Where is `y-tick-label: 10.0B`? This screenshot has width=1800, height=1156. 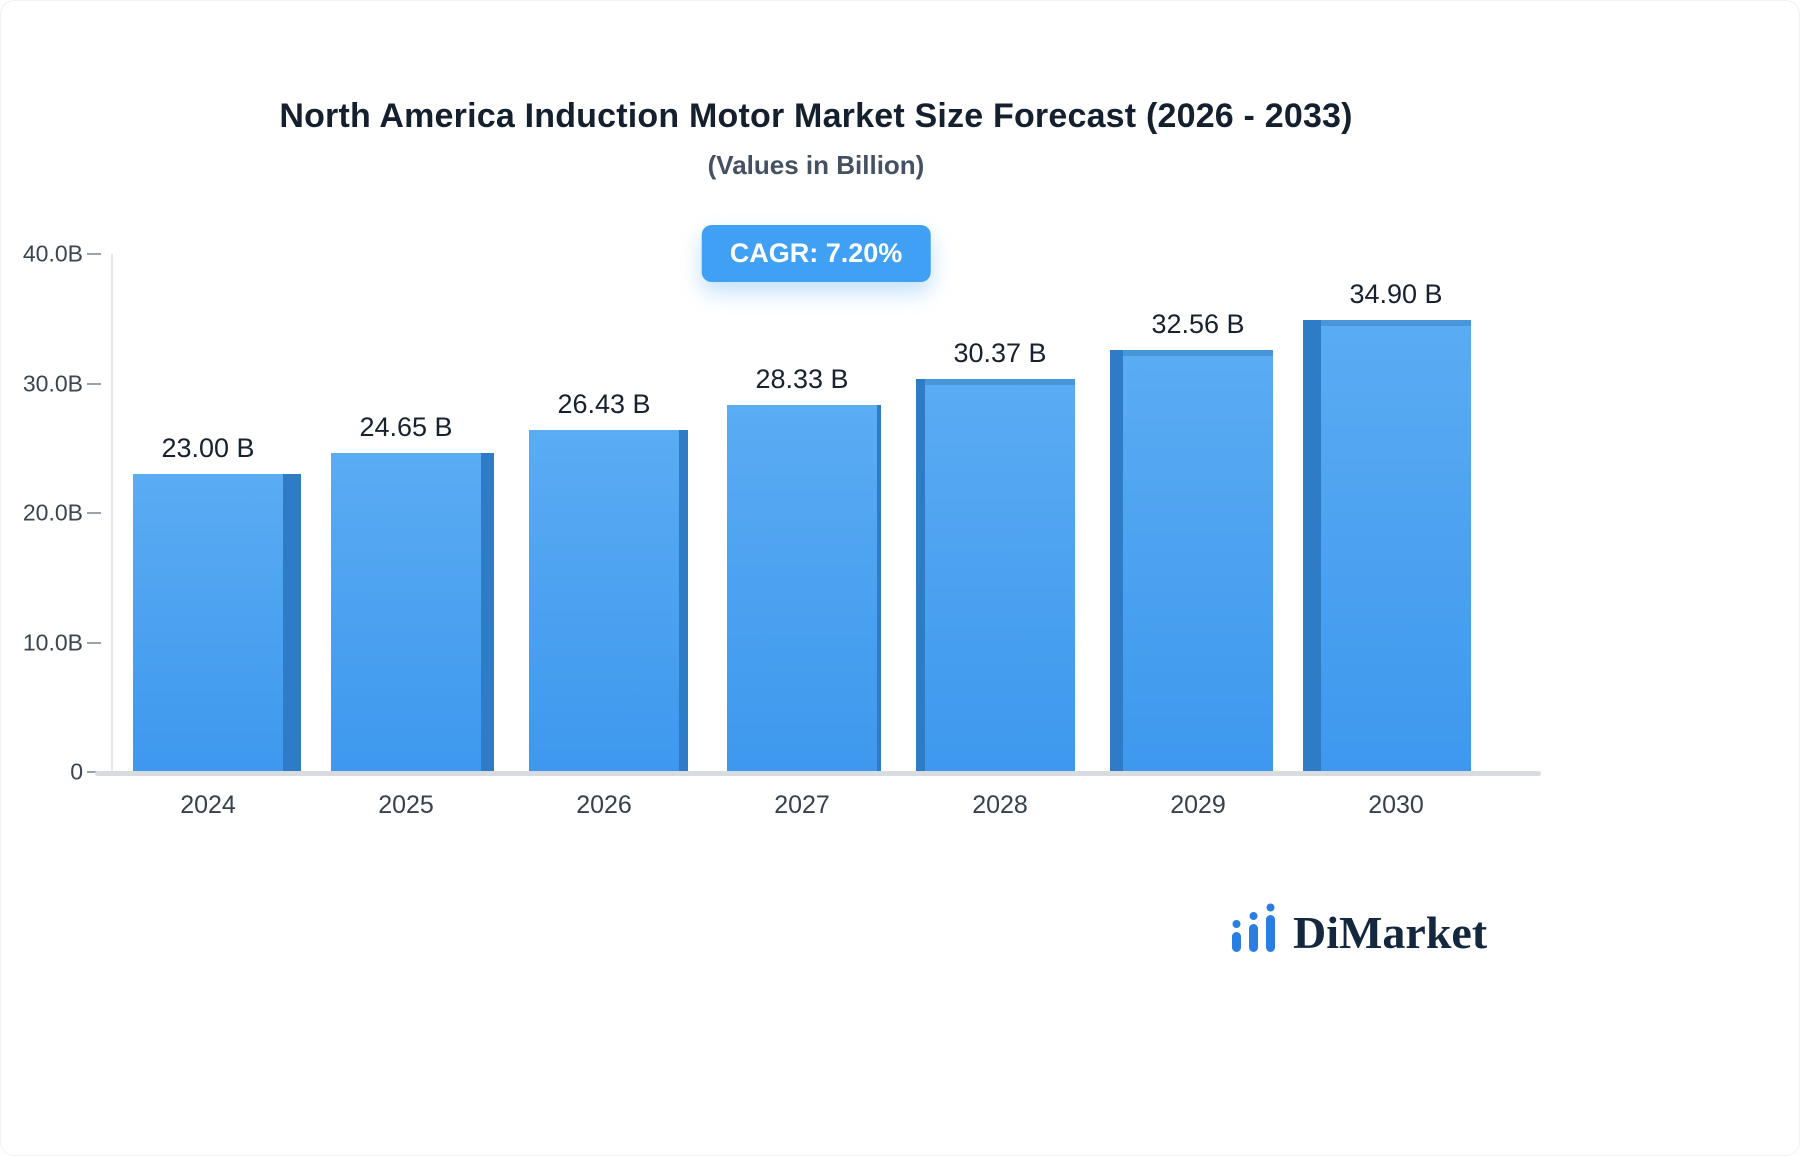 y-tick-label: 10.0B is located at coordinates (52, 642).